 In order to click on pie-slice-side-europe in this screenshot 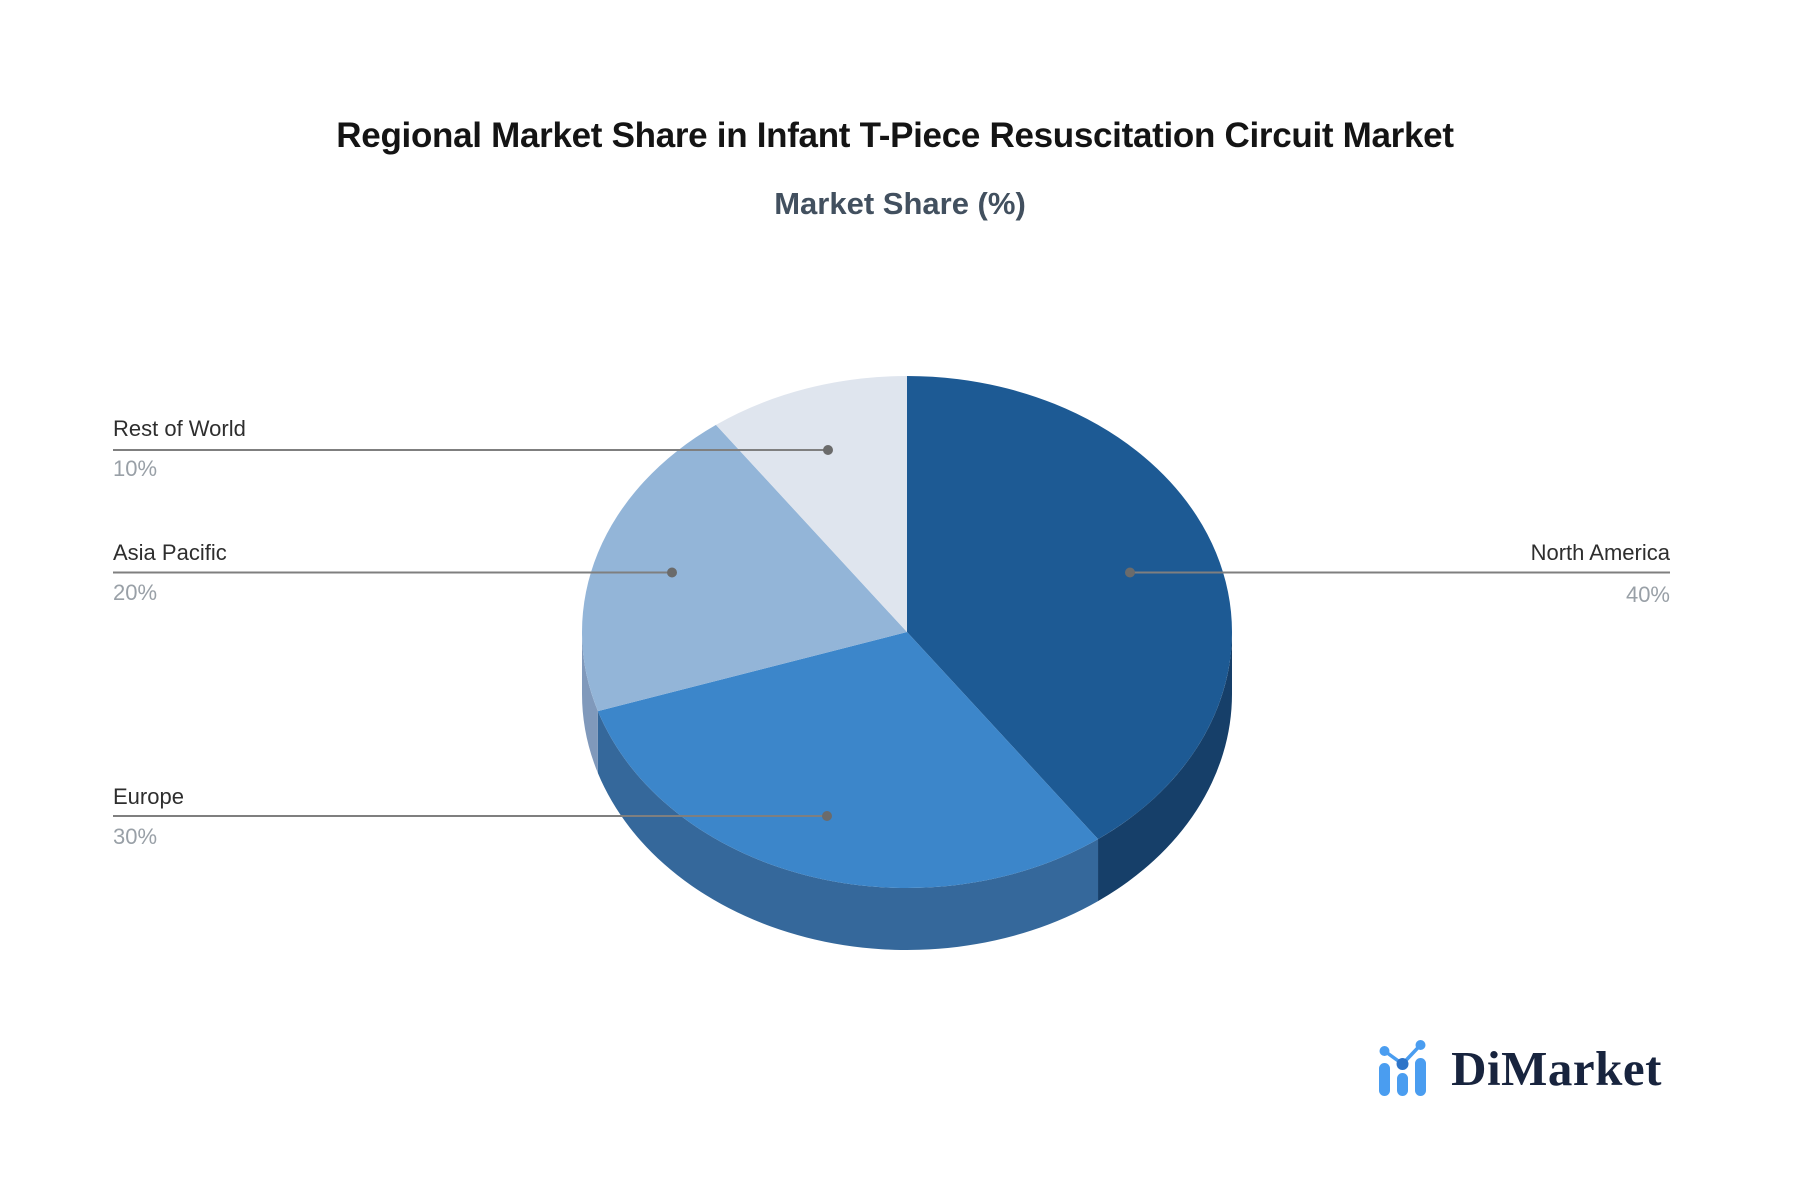, I will do `click(848, 830)`.